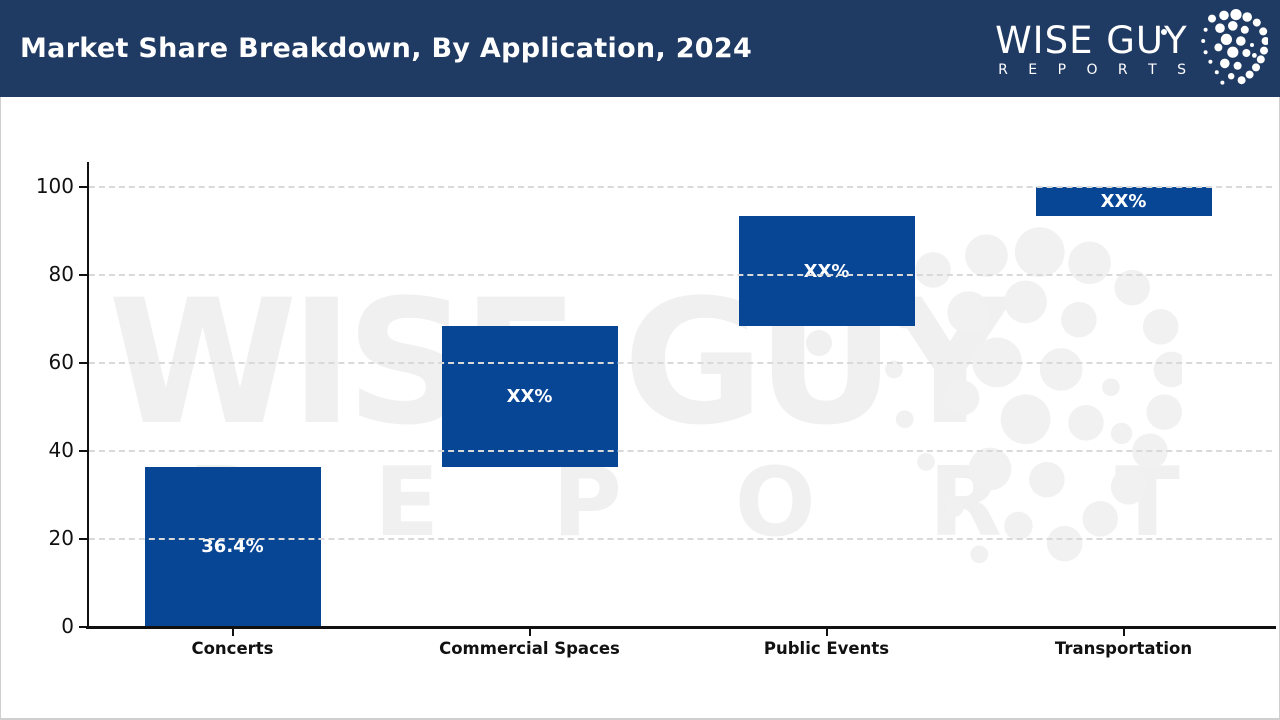  Describe the element at coordinates (54, 186) in the screenshot. I see `y-axis-label-100: 100` at that location.